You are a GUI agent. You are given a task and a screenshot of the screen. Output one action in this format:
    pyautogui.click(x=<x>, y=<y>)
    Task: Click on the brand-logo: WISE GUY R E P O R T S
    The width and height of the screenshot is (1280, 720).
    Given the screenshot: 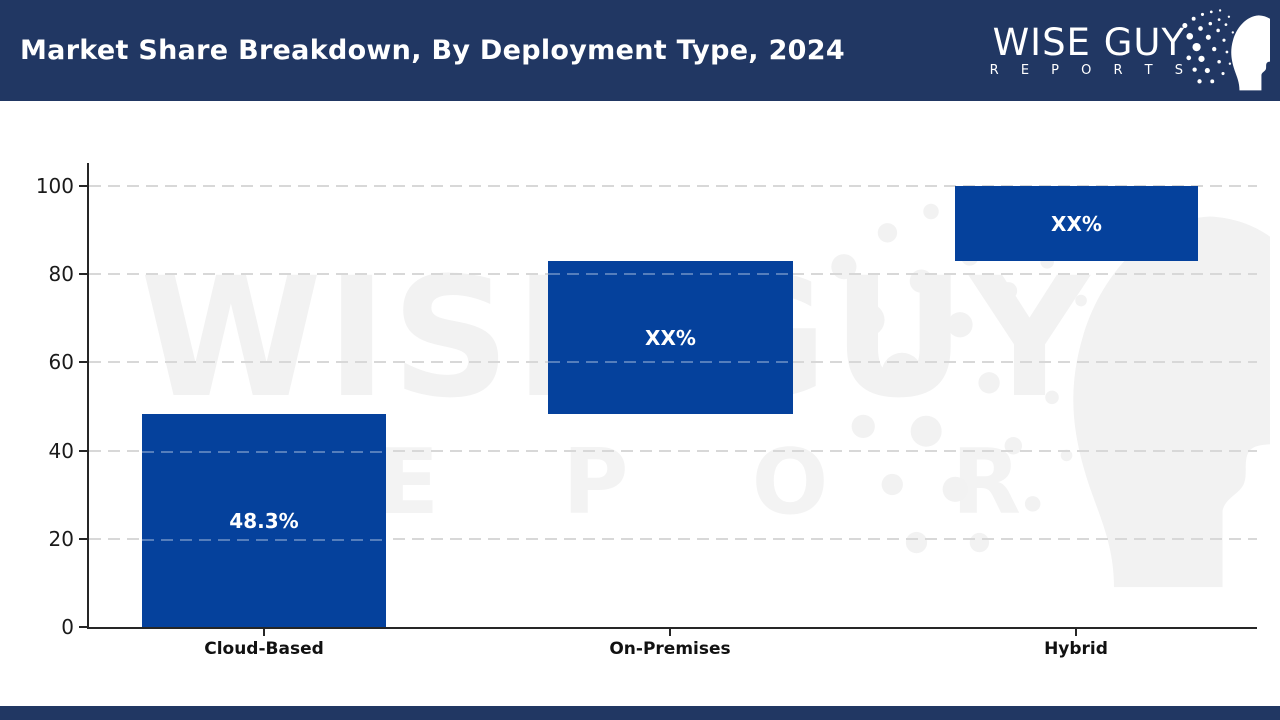 What is the action you would take?
    pyautogui.click(x=1128, y=51)
    